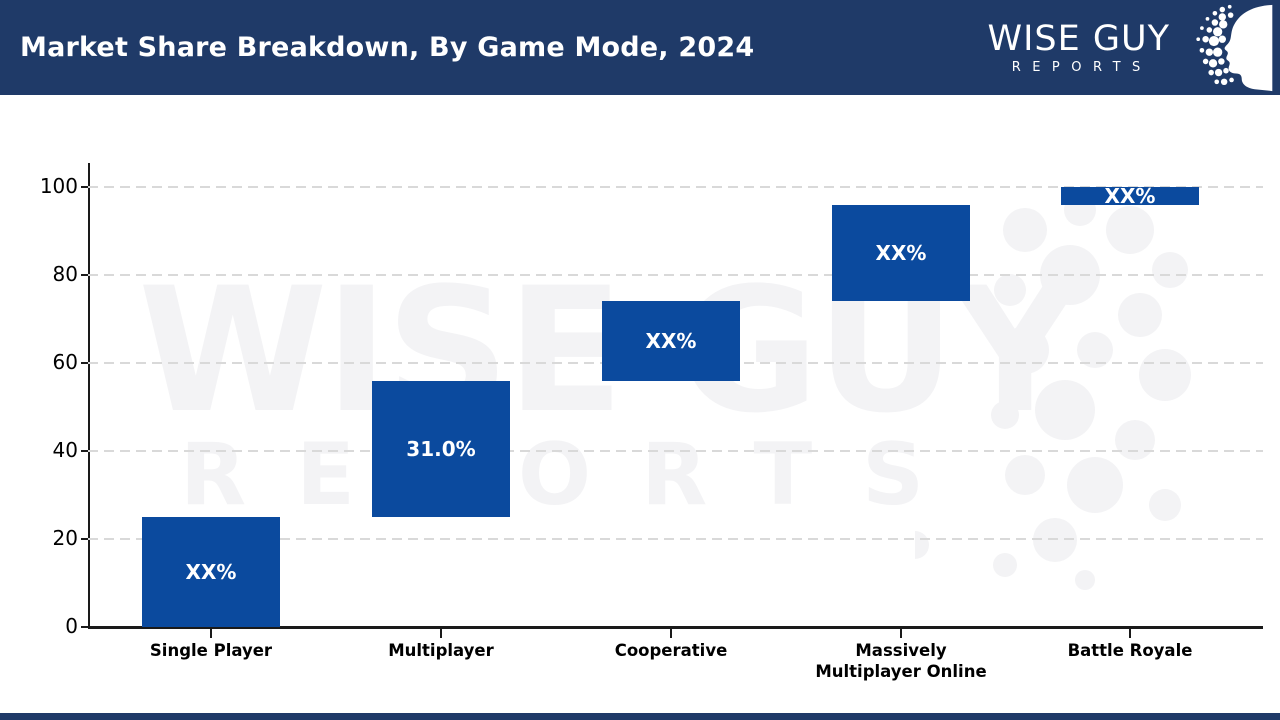 The image size is (1280, 720). I want to click on x-tick-battle-royale, so click(1130, 633).